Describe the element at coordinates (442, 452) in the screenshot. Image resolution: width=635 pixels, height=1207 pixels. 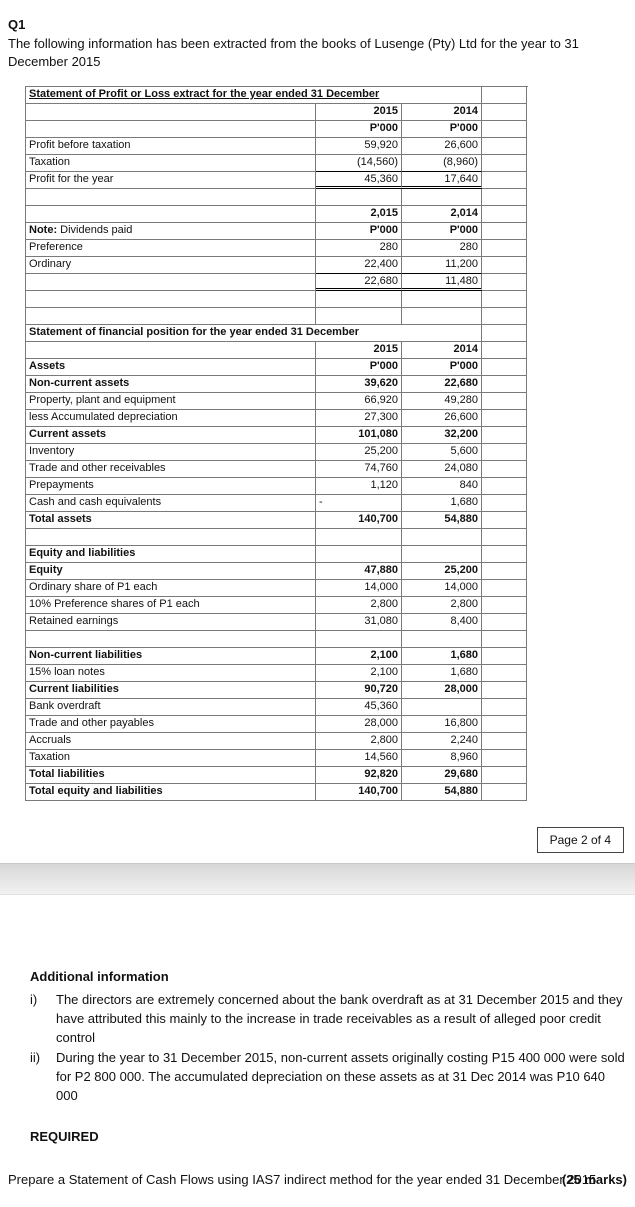
I see `row-value-2014: 5,600` at that location.